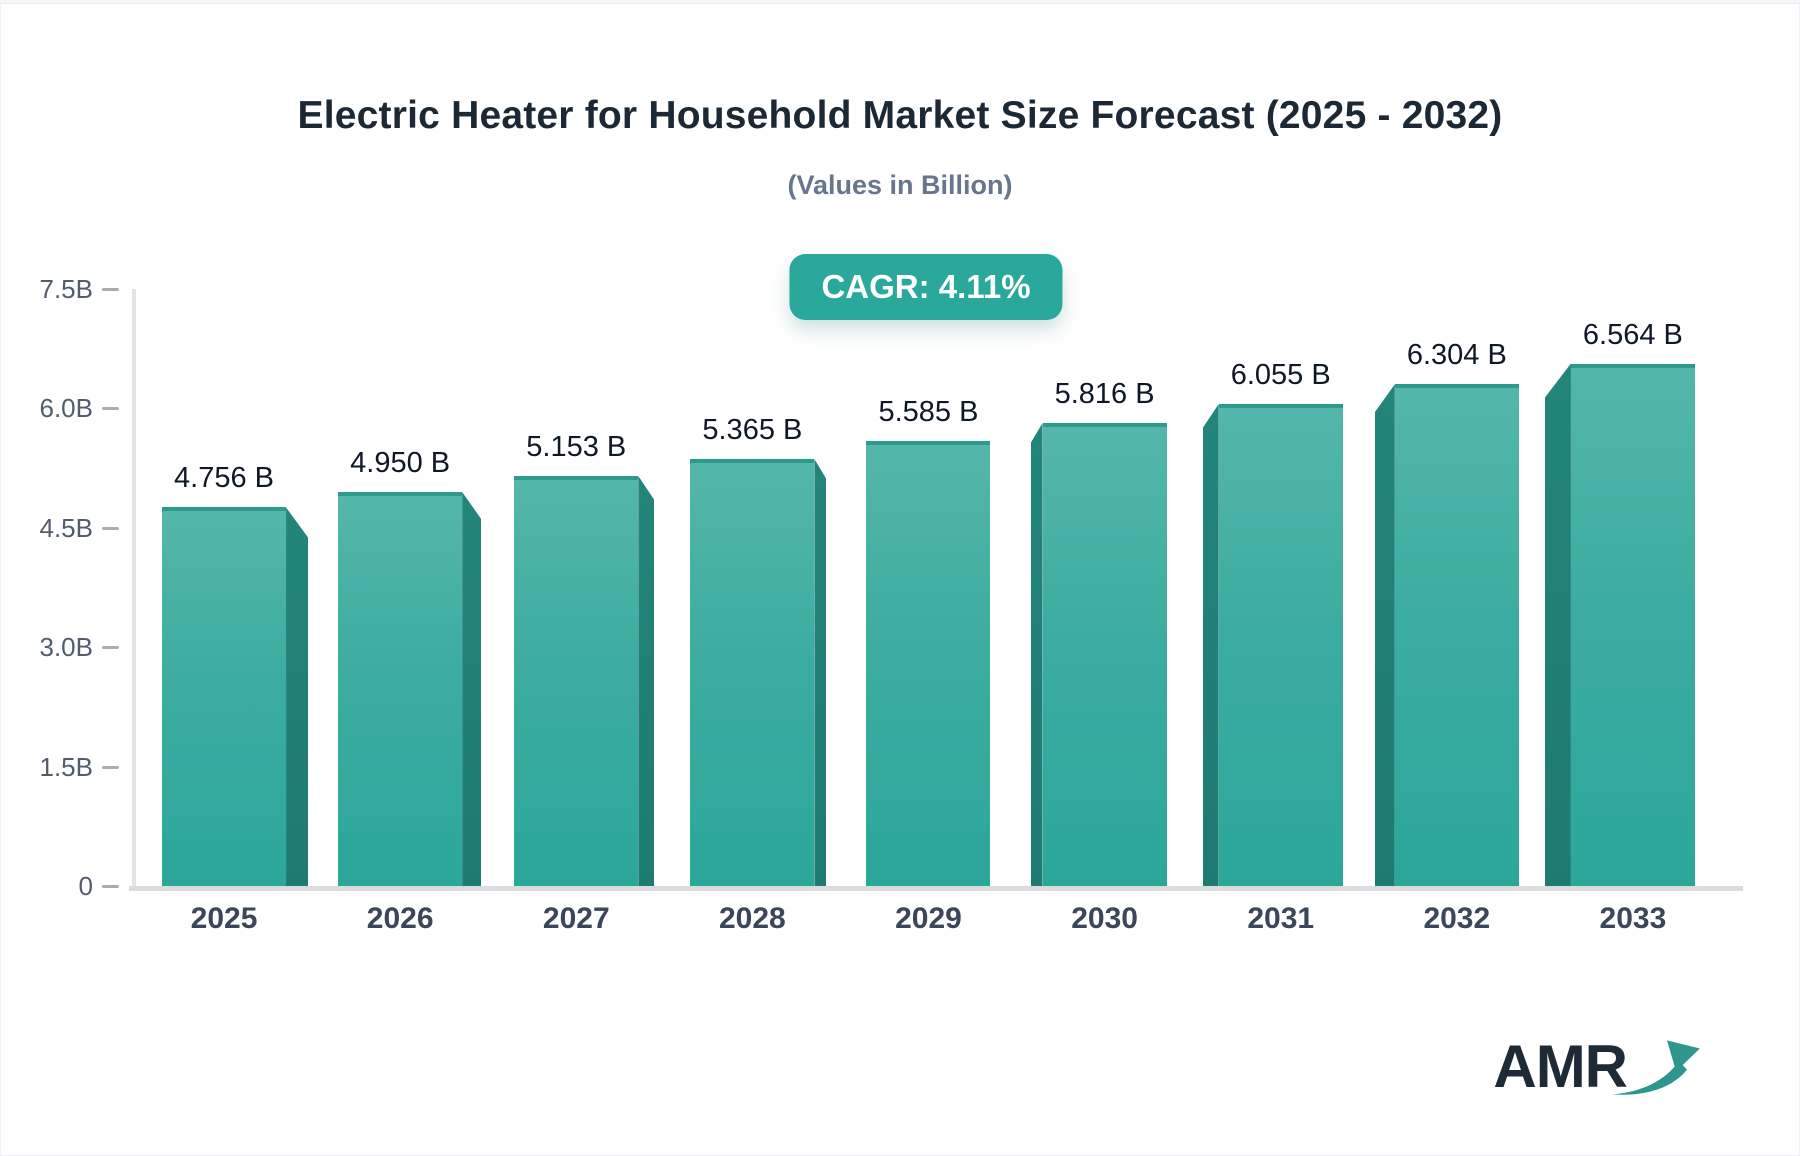  Describe the element at coordinates (85, 886) in the screenshot. I see `y-tick-label: 0` at that location.